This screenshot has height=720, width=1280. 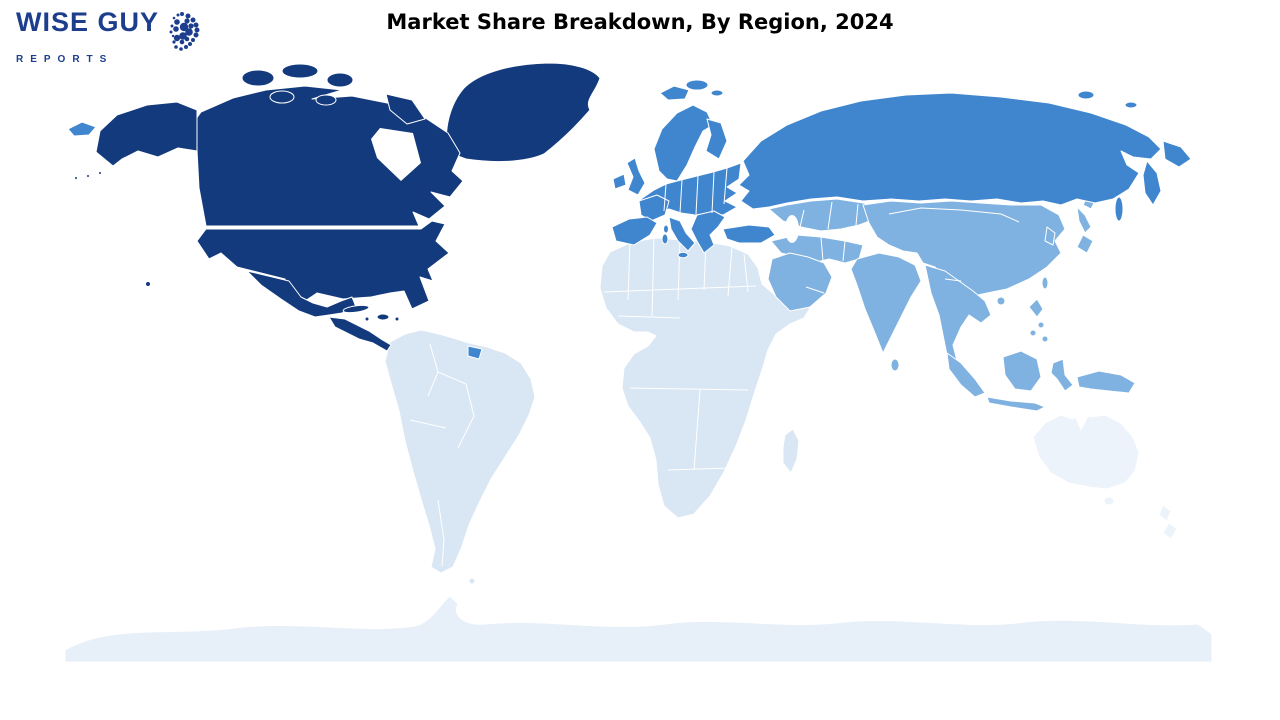 I want to click on south-america, so click(x=460, y=451).